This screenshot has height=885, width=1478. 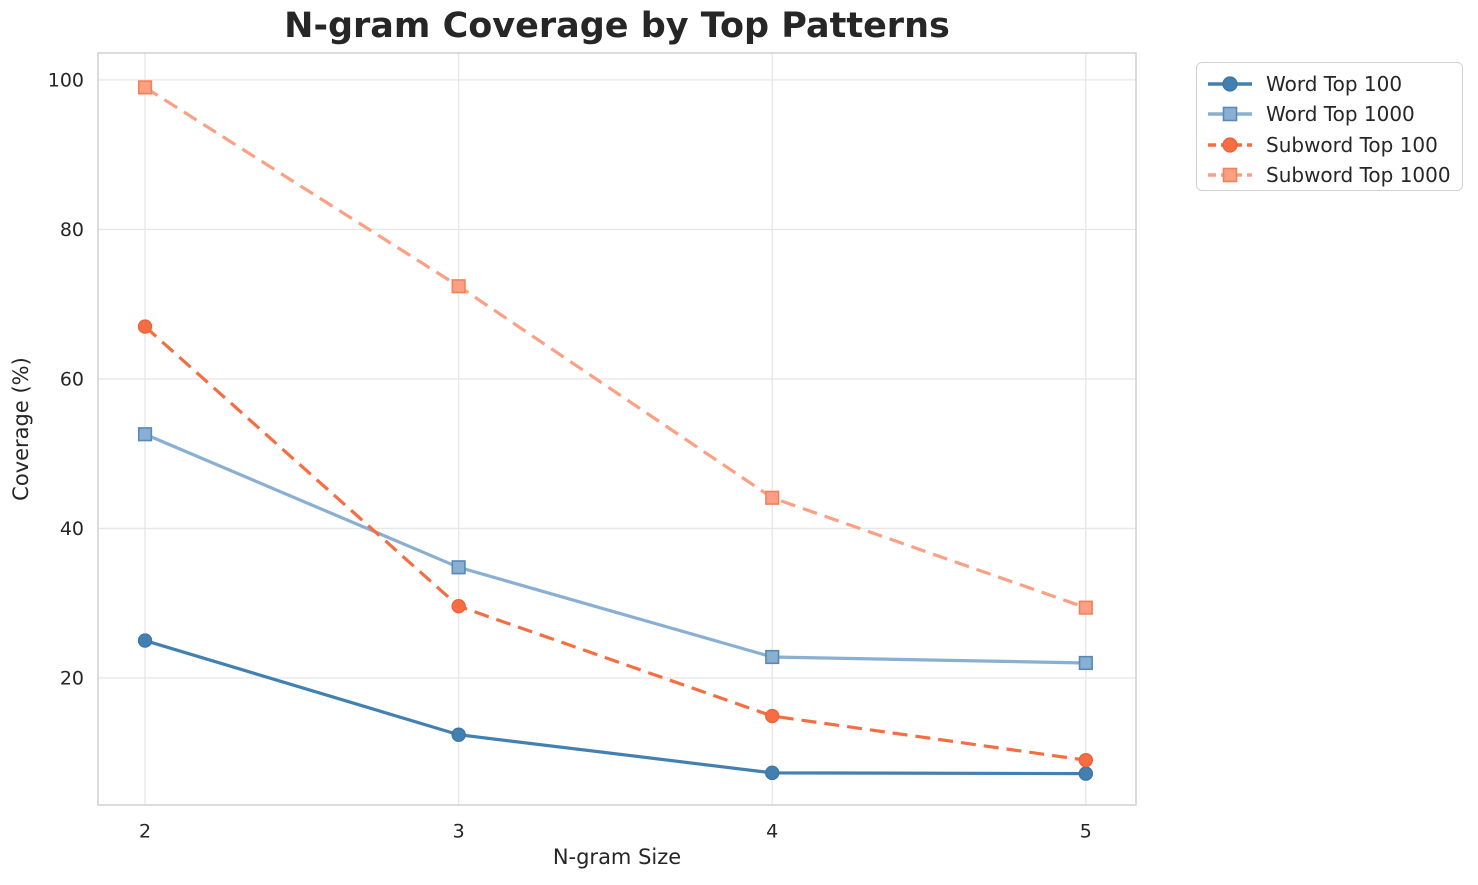 I want to click on marker-subword-top-100-x5, so click(x=1086, y=760).